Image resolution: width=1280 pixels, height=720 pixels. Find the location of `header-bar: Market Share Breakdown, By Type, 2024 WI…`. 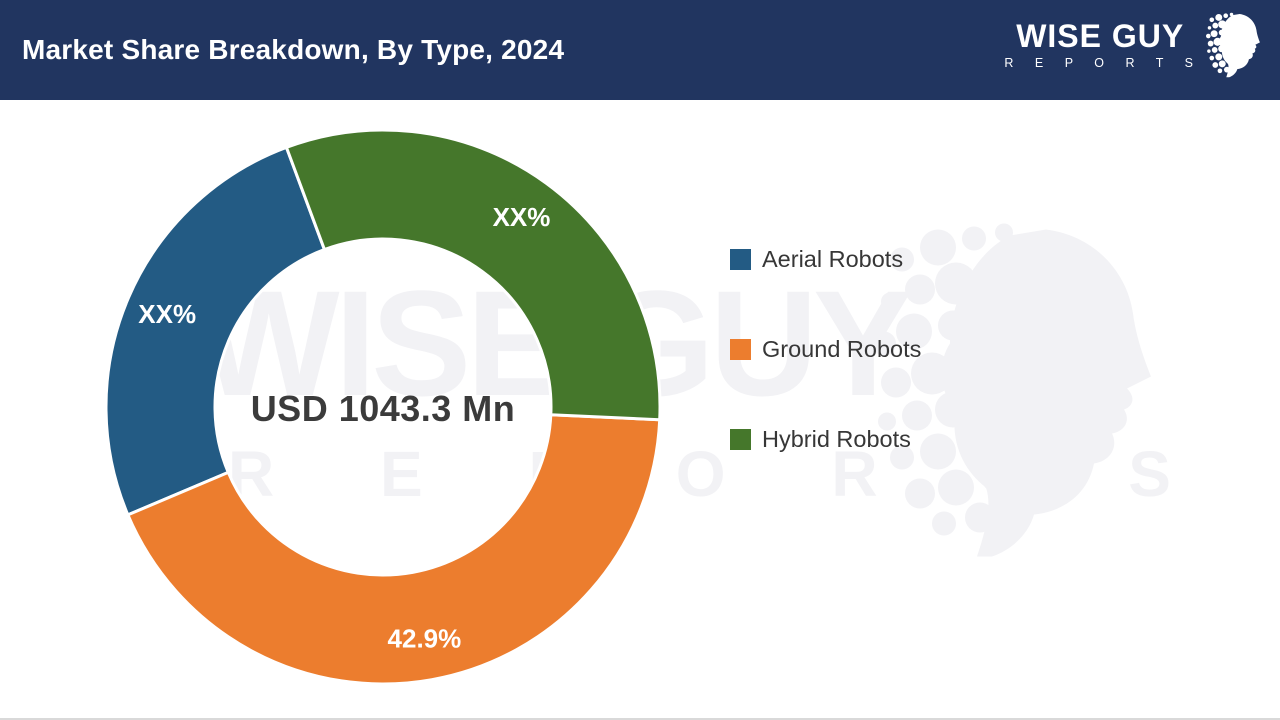

header-bar: Market Share Breakdown, By Type, 2024 WI… is located at coordinates (640, 50).